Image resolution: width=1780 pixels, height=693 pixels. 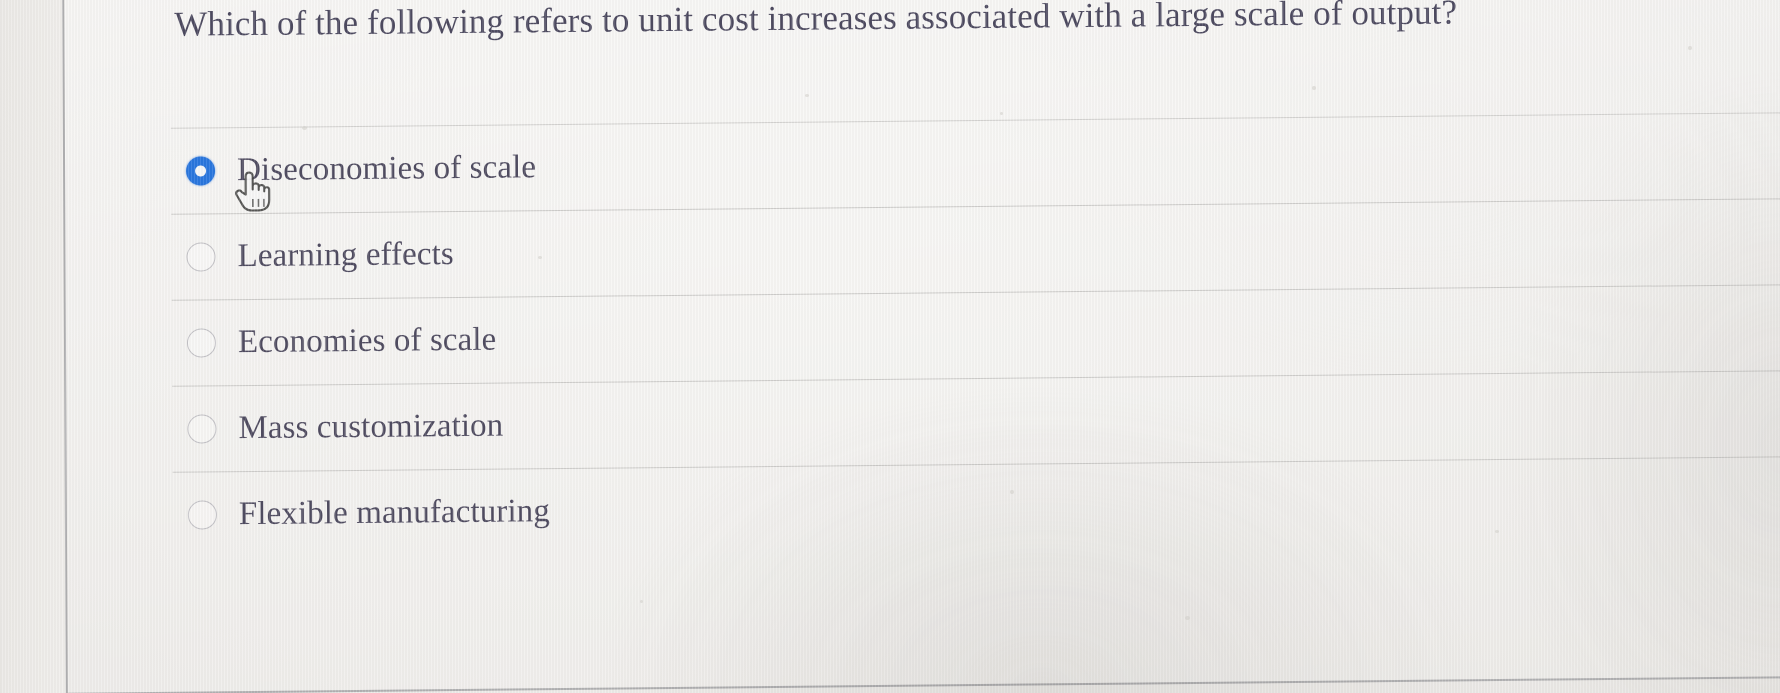 I want to click on answer-option-economies-of-scale: Economies of scale, so click(x=975, y=334).